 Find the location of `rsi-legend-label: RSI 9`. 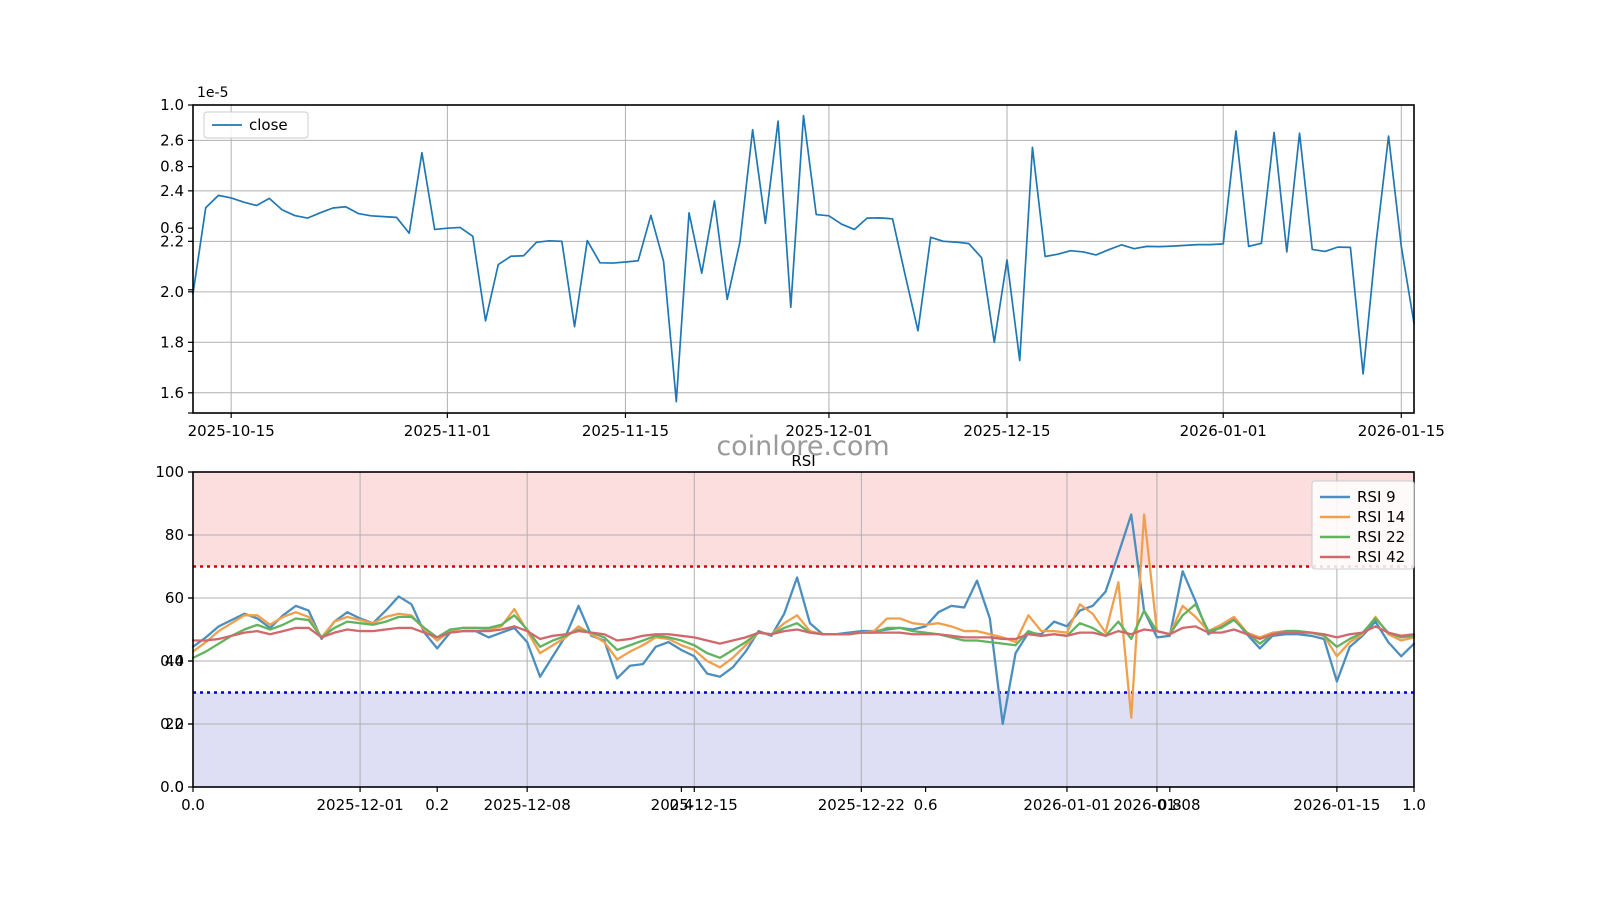

rsi-legend-label: RSI 9 is located at coordinates (1376, 497).